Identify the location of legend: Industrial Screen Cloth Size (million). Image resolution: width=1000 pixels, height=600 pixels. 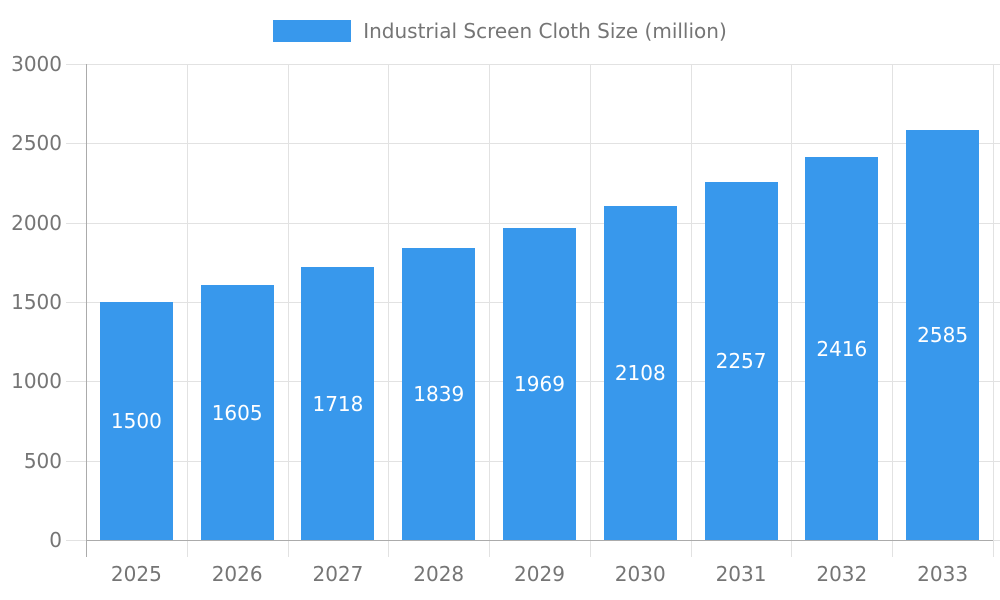
(500, 31).